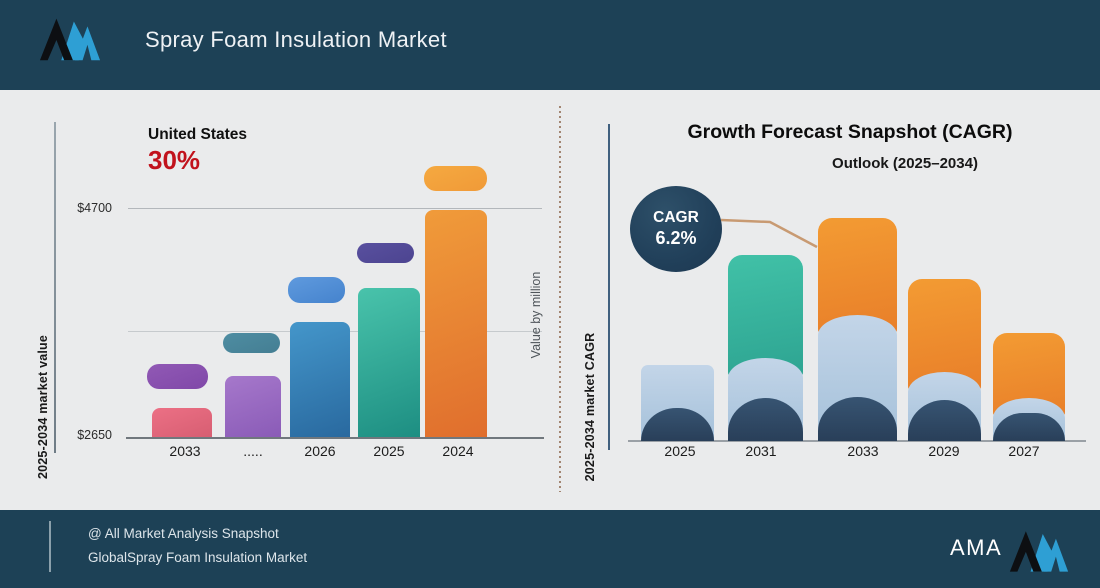 This screenshot has height=588, width=1100. I want to click on left-tick-label: 2026, so click(320, 451).